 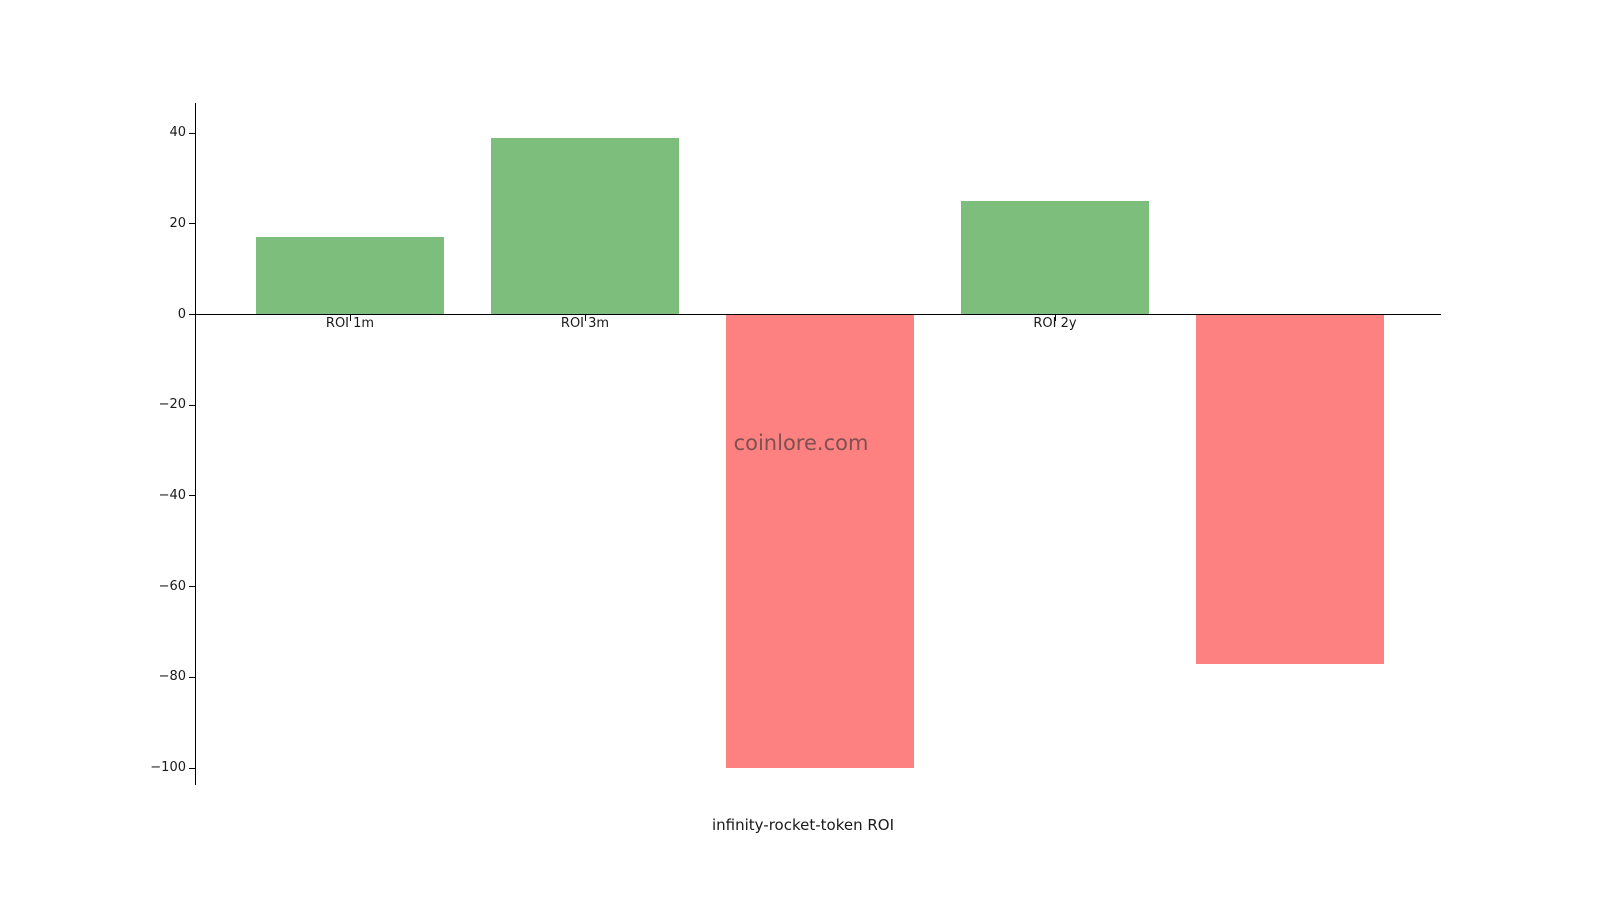 What do you see at coordinates (350, 323) in the screenshot?
I see `x-tick-label: ROI 1m` at bounding box center [350, 323].